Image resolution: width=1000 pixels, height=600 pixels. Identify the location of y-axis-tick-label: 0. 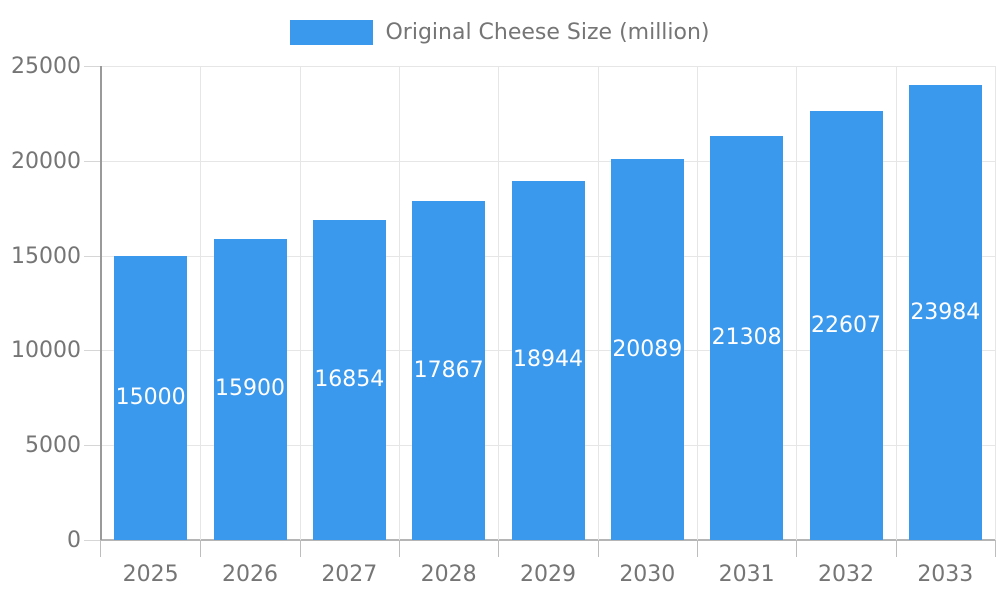
(74, 540).